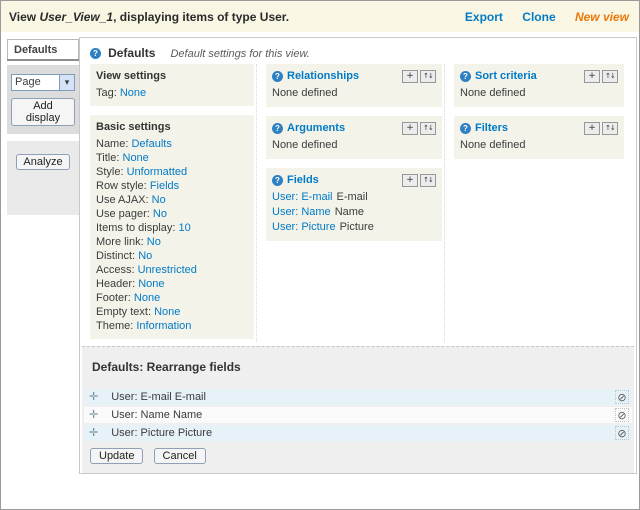 The width and height of the screenshot is (640, 510). I want to click on field-link: User: E-mail, so click(302, 197).